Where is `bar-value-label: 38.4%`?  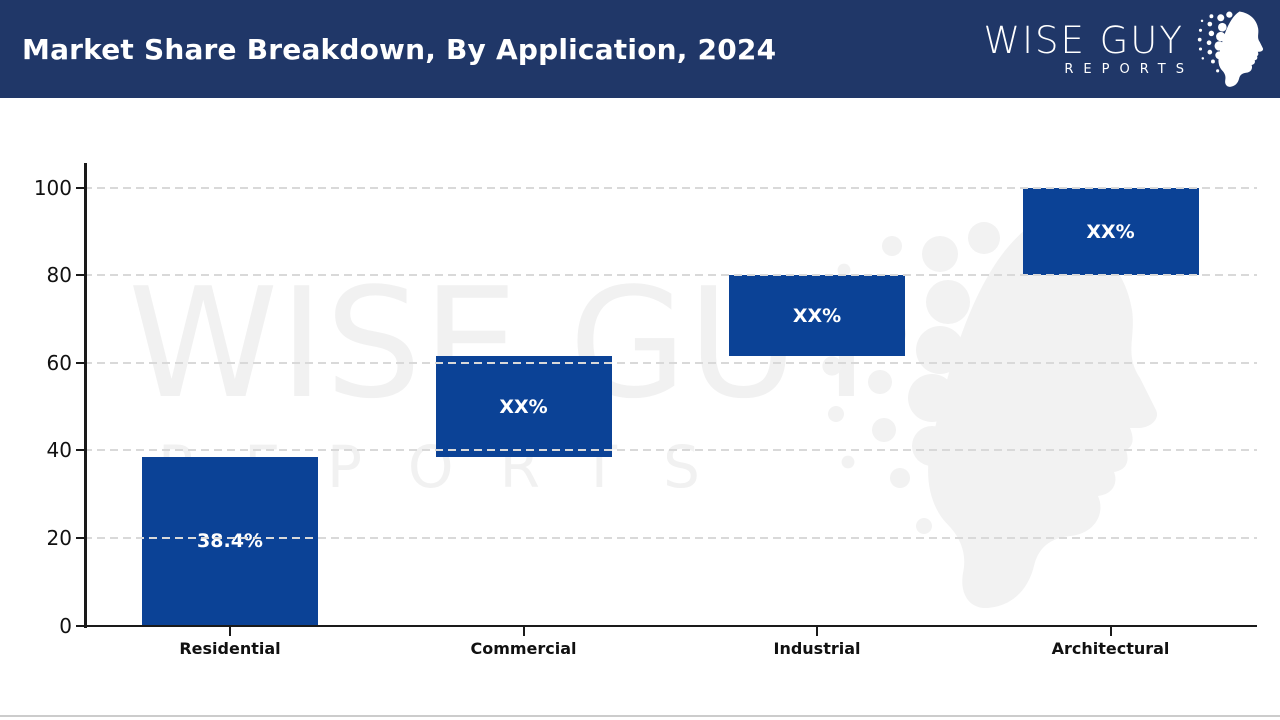 bar-value-label: 38.4% is located at coordinates (230, 541).